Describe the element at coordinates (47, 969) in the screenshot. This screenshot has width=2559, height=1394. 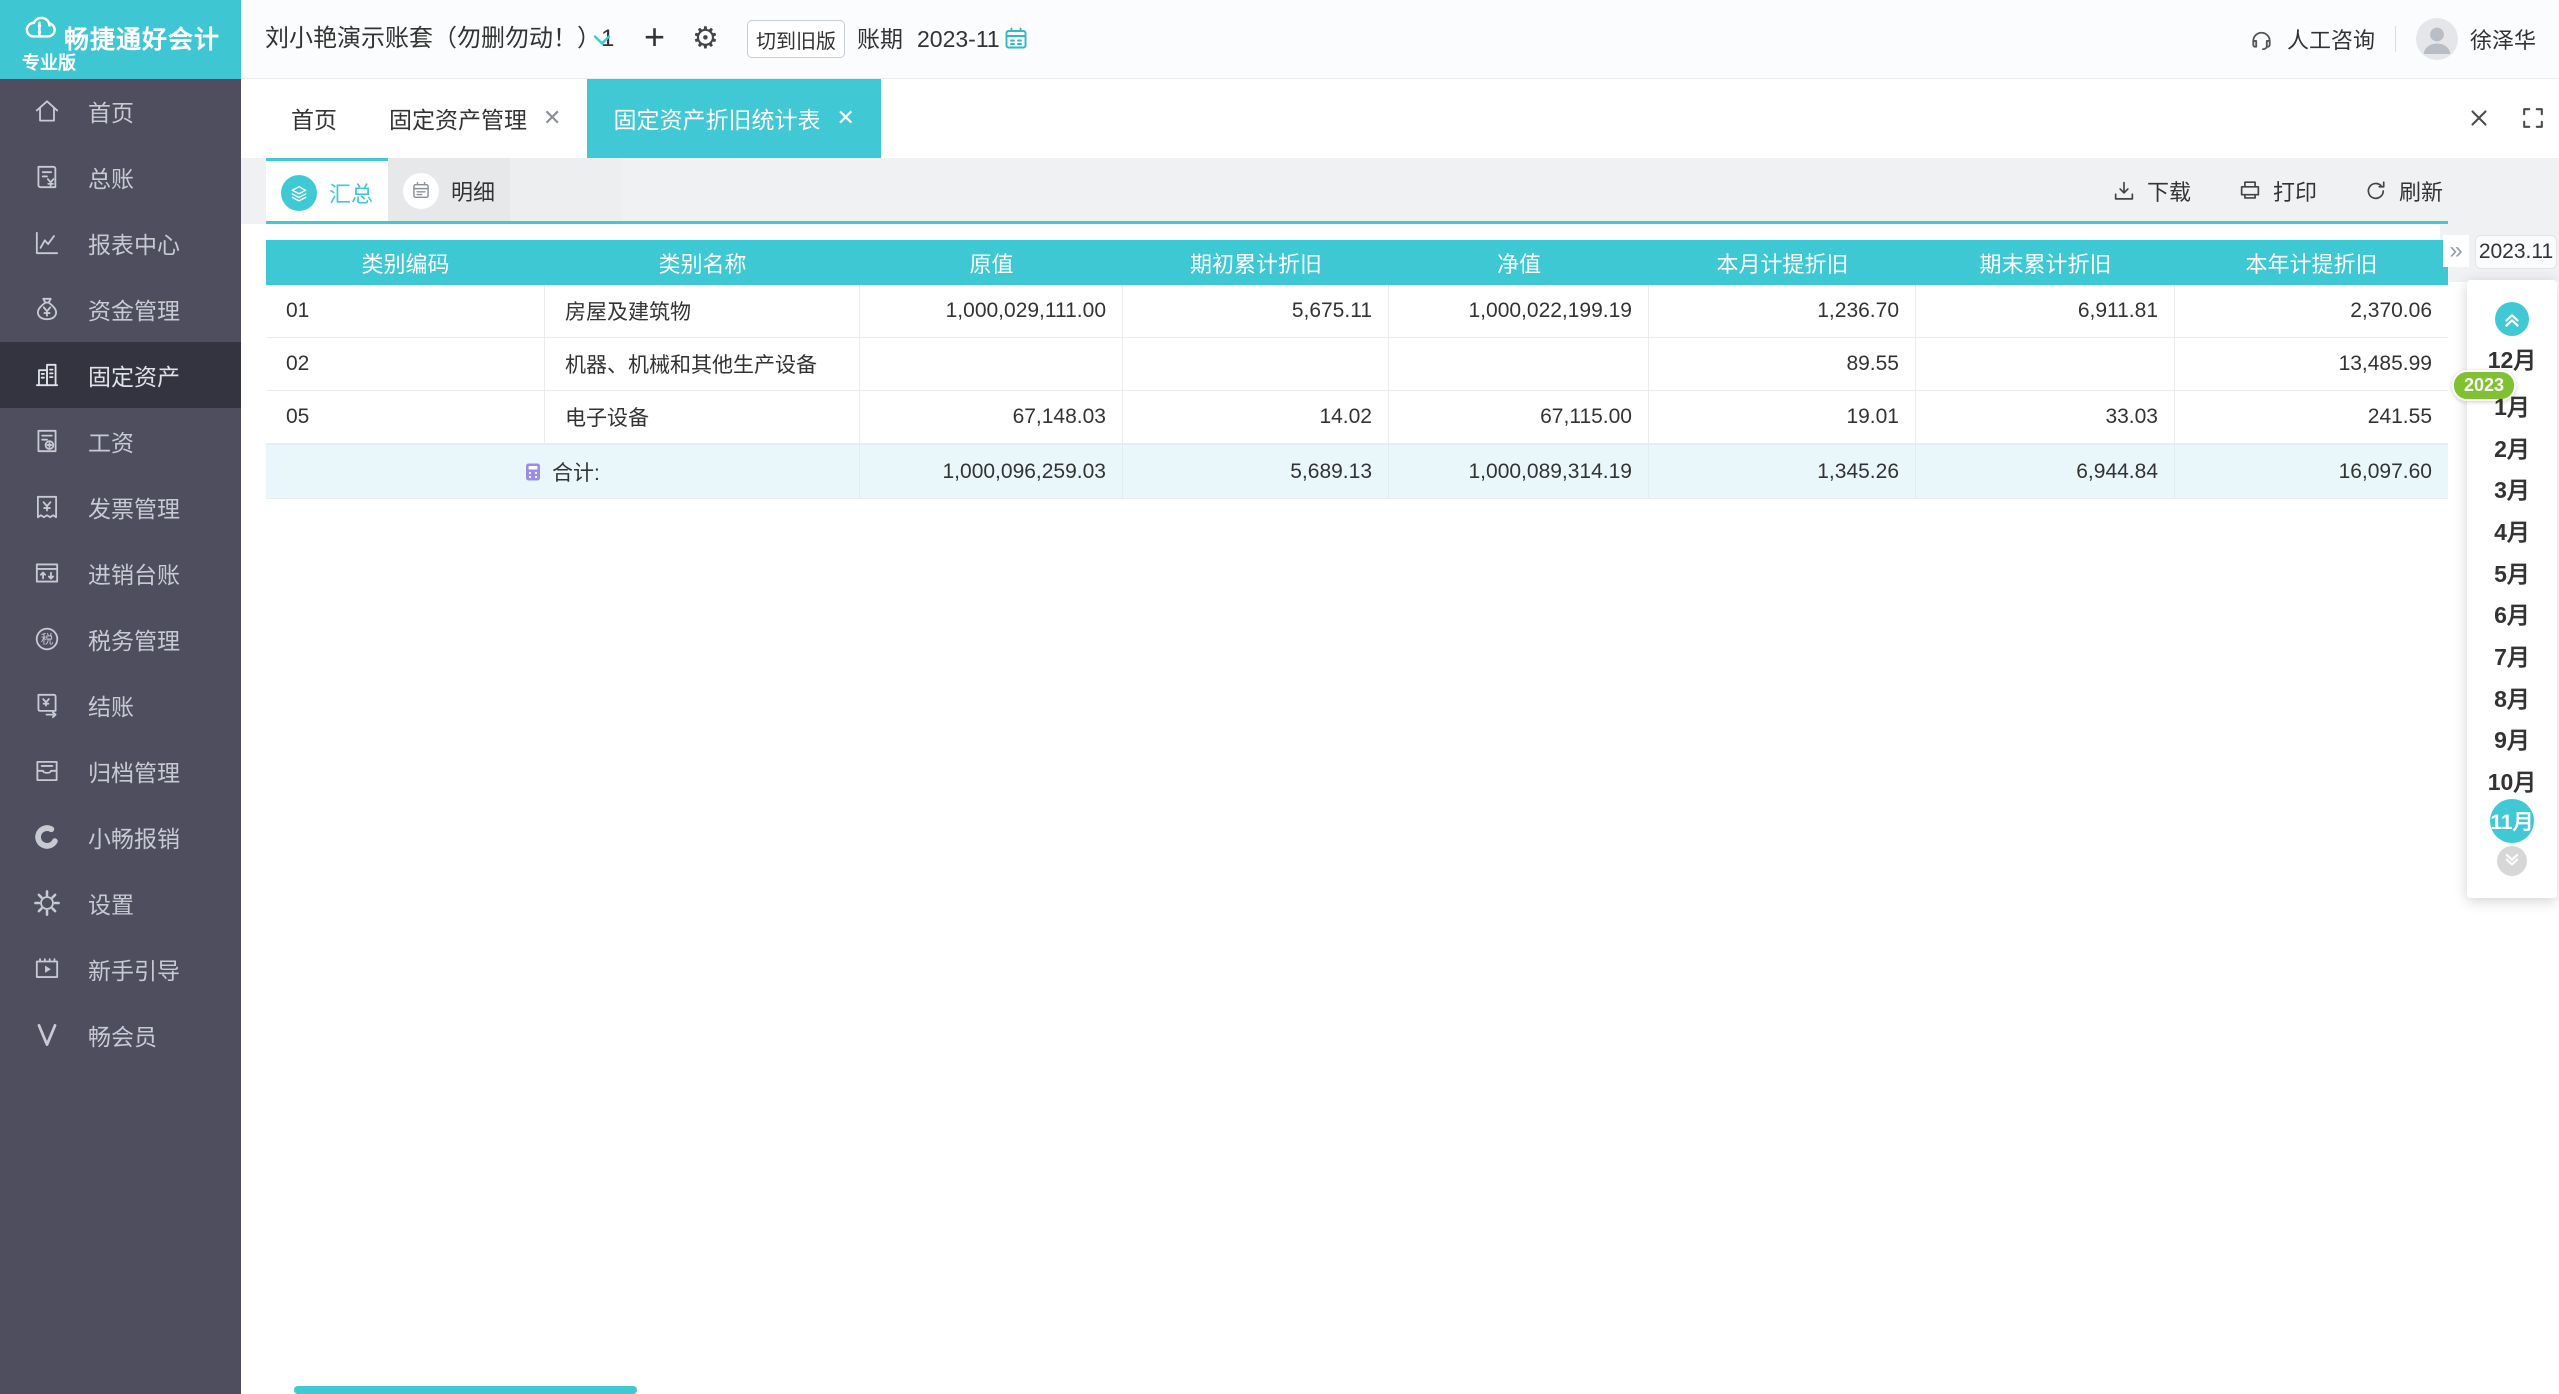
I see `guide-icon` at that location.